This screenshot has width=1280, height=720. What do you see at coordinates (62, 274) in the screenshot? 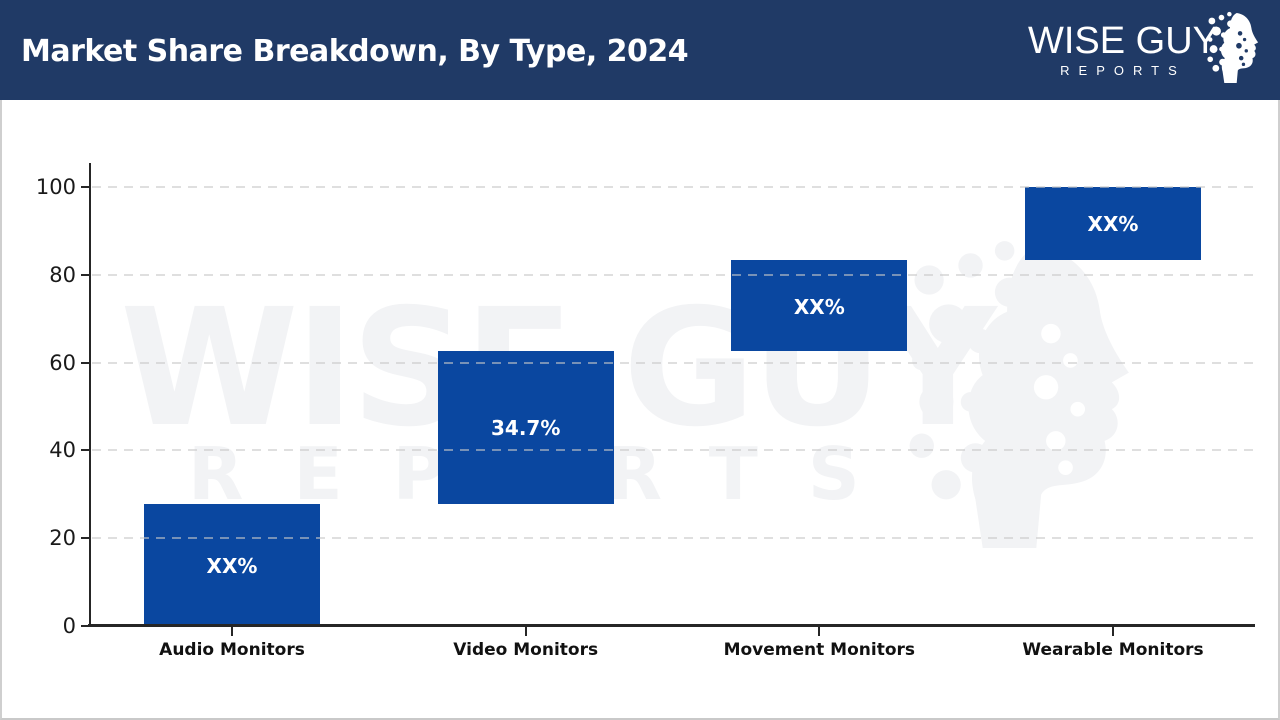
I see `y-tick-label: 80` at bounding box center [62, 274].